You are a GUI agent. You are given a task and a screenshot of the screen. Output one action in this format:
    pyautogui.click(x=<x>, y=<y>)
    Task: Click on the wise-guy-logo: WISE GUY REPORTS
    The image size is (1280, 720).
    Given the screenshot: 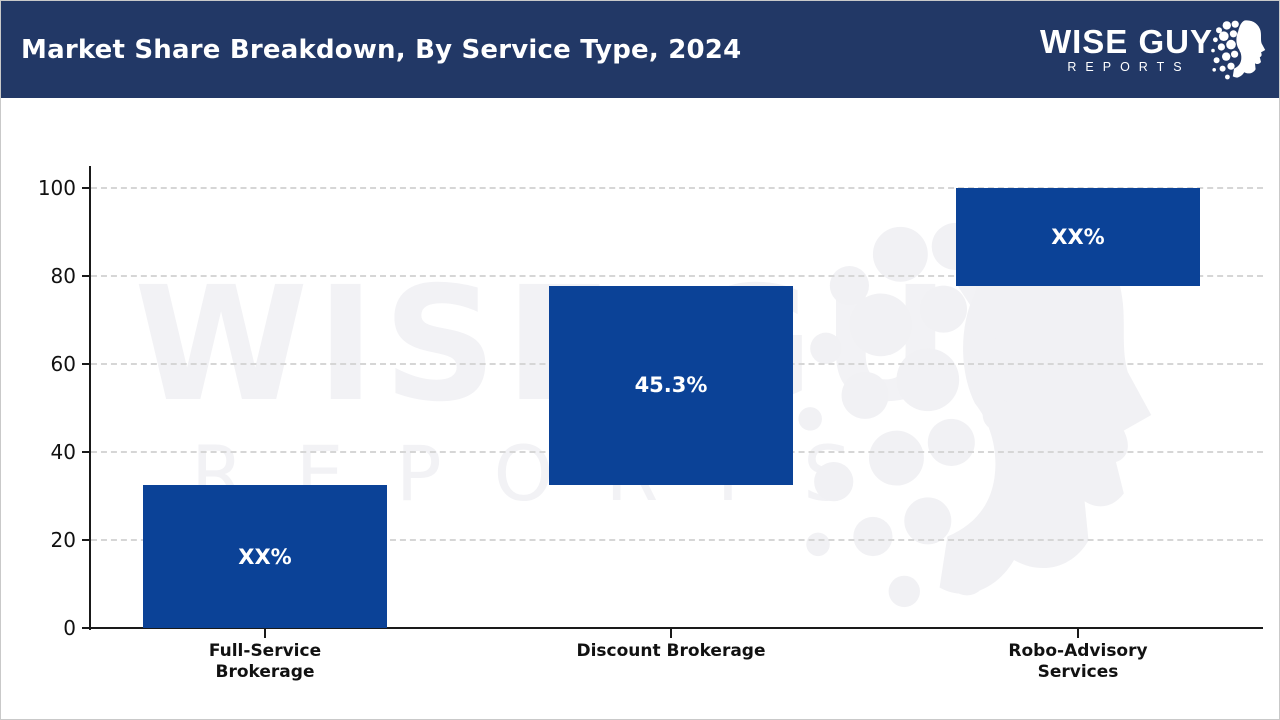 What is the action you would take?
    pyautogui.click(x=1153, y=50)
    